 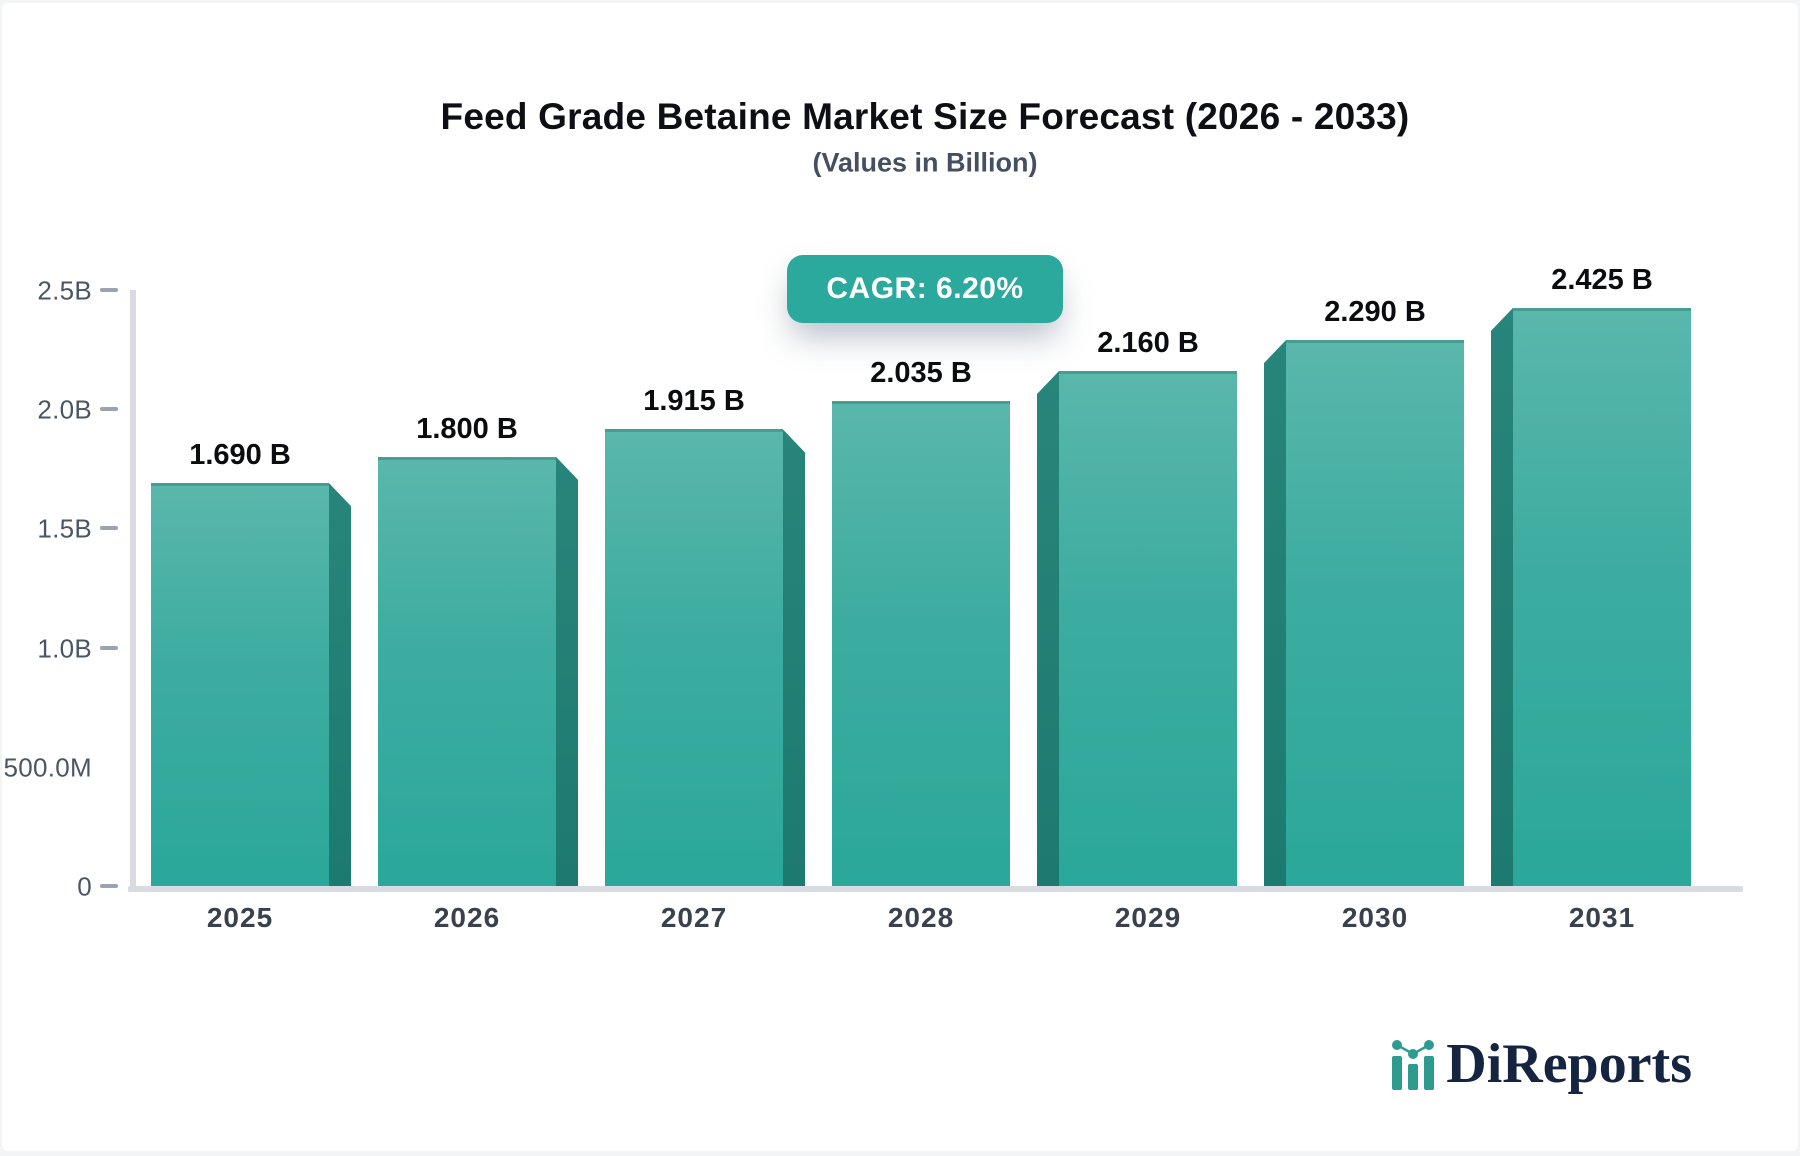 What do you see at coordinates (64, 409) in the screenshot?
I see `y-tick-label: 2.0B` at bounding box center [64, 409].